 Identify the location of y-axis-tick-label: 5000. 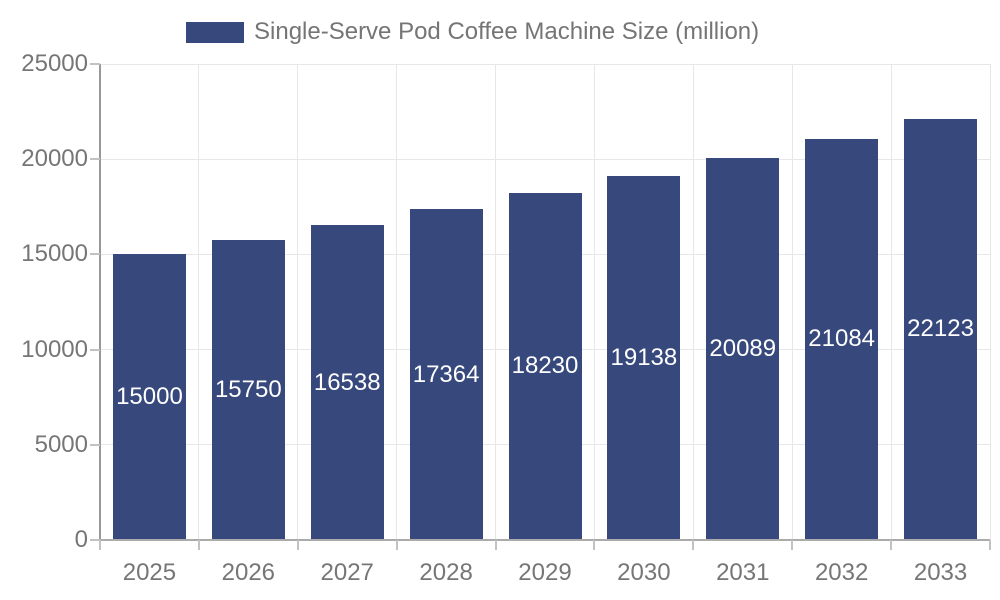
(61, 444).